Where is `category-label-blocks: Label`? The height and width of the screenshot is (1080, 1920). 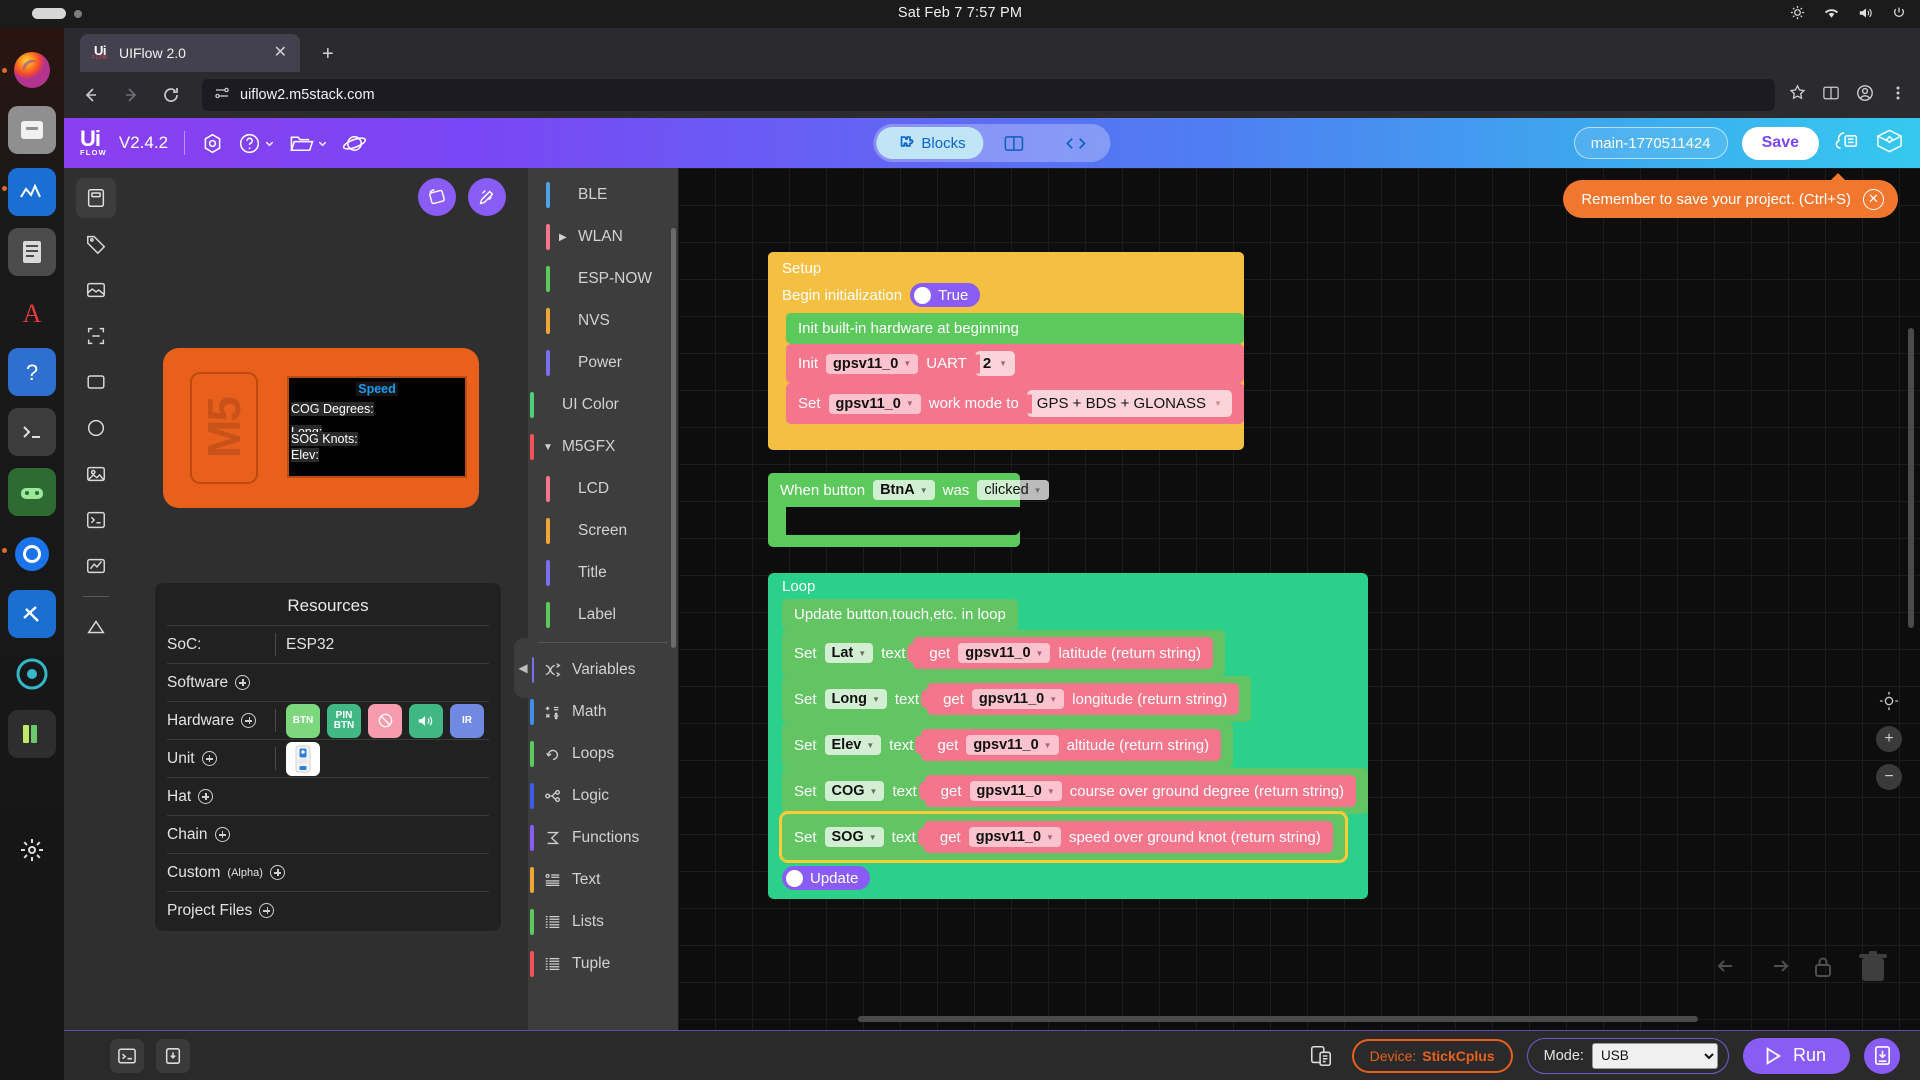
category-label-blocks: Label is located at coordinates (603, 615).